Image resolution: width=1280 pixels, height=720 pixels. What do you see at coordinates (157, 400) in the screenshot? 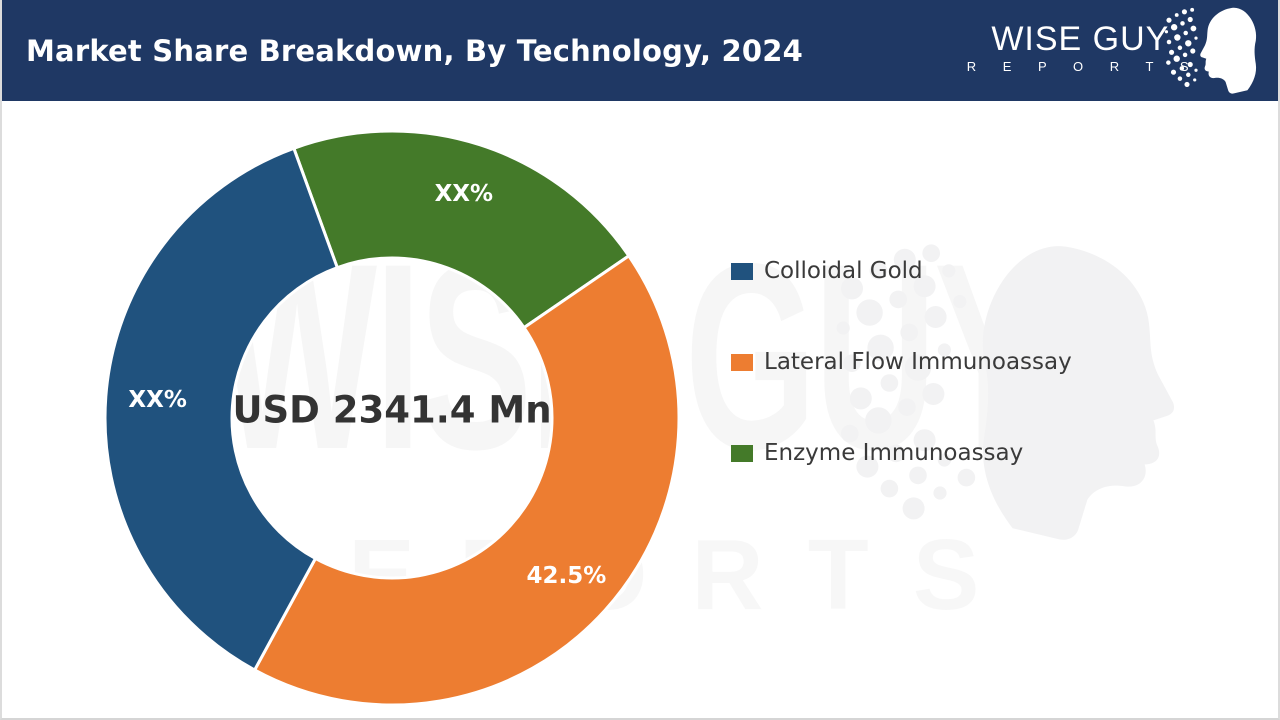
I see `segment-label-2: XX%` at bounding box center [157, 400].